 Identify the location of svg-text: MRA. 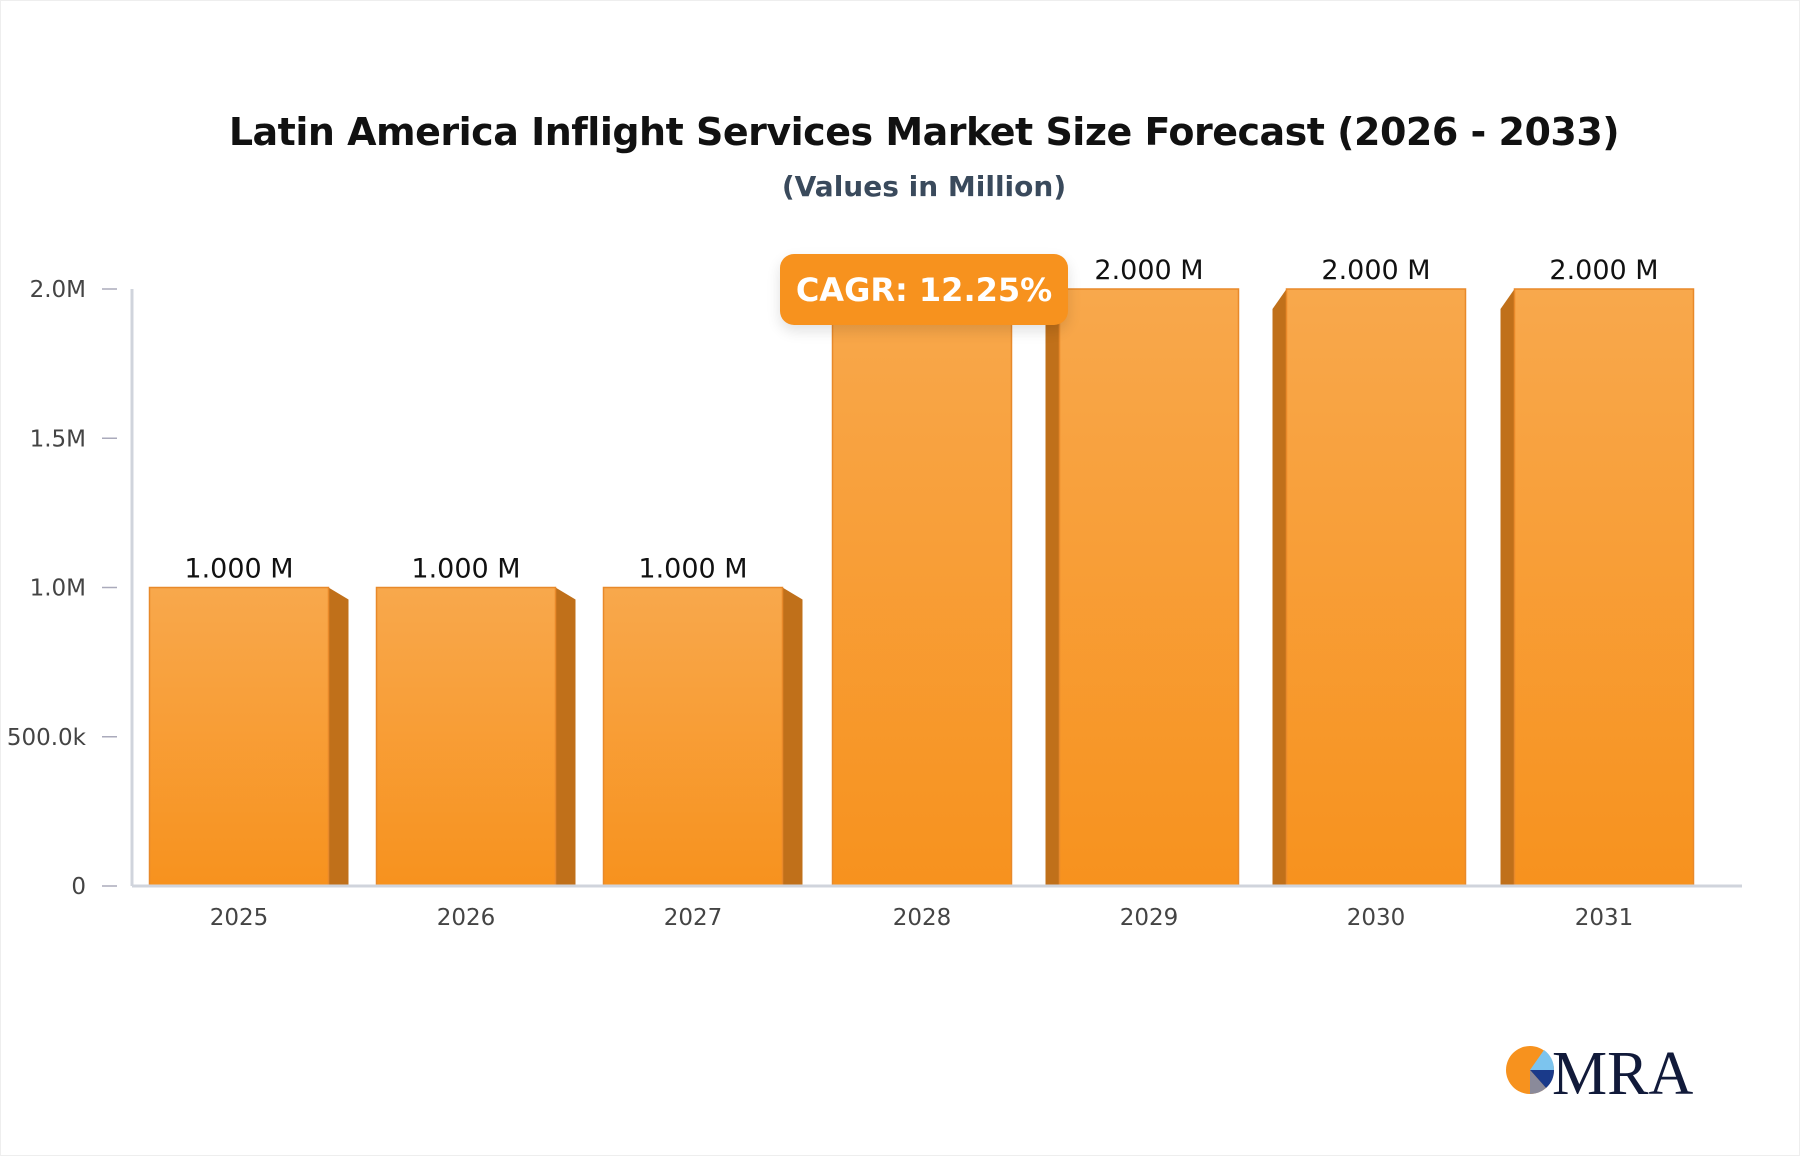
(1622, 1070).